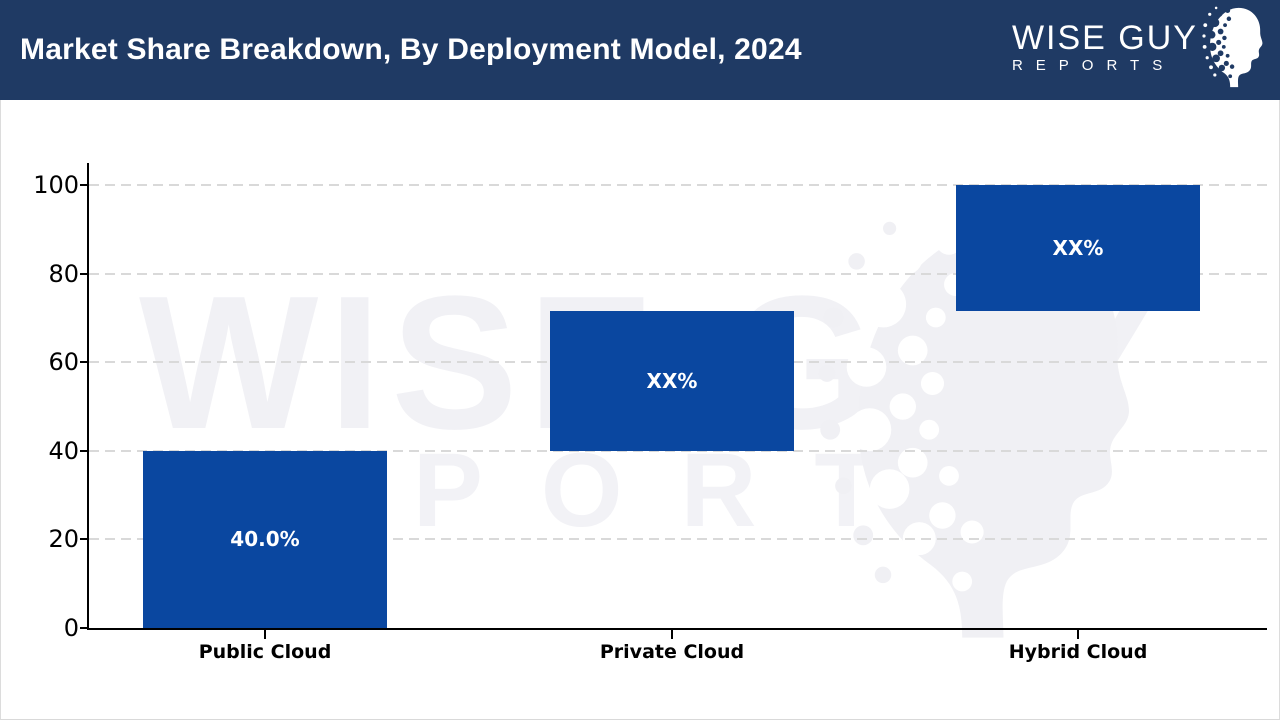 This screenshot has width=1280, height=720. I want to click on x-tick-label-hybrid-cloud: Hybrid Cloud, so click(1078, 652).